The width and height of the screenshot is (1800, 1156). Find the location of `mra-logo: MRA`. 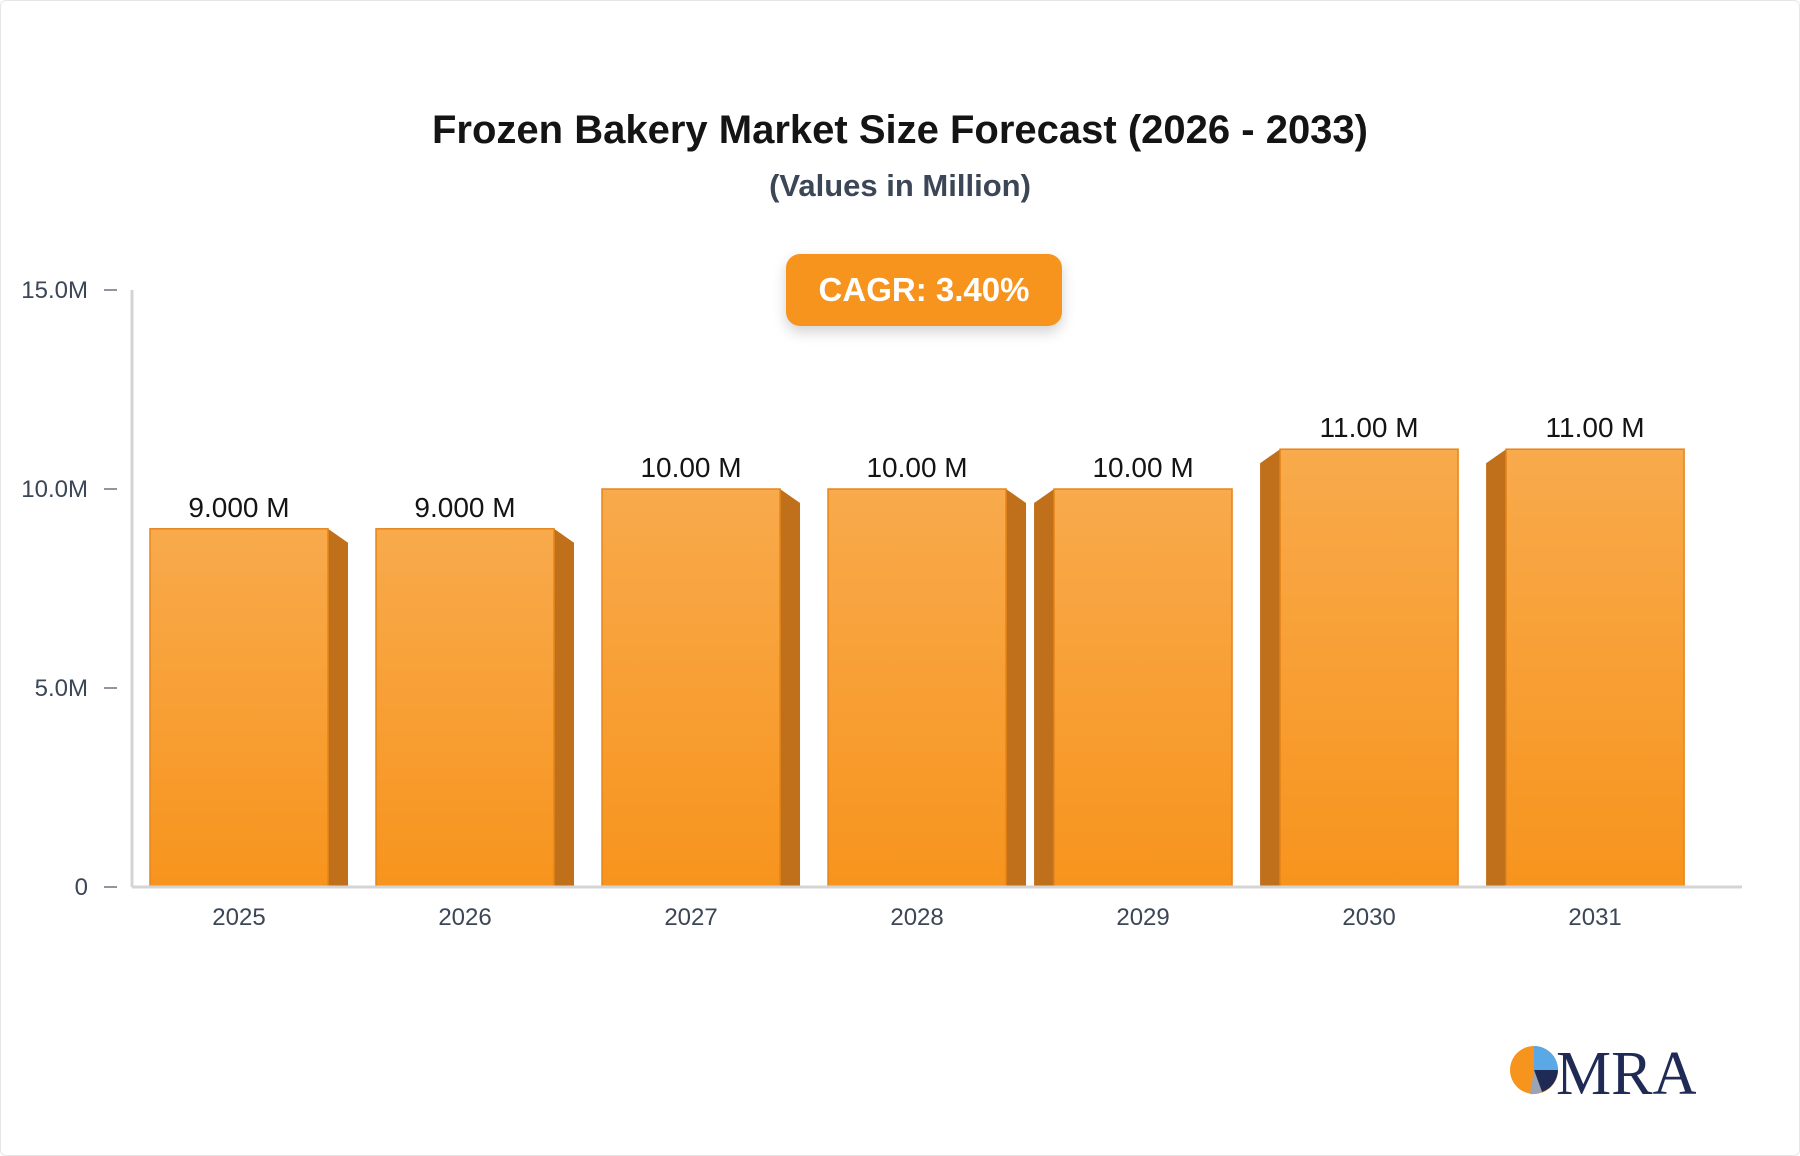

mra-logo: MRA is located at coordinates (1603, 1071).